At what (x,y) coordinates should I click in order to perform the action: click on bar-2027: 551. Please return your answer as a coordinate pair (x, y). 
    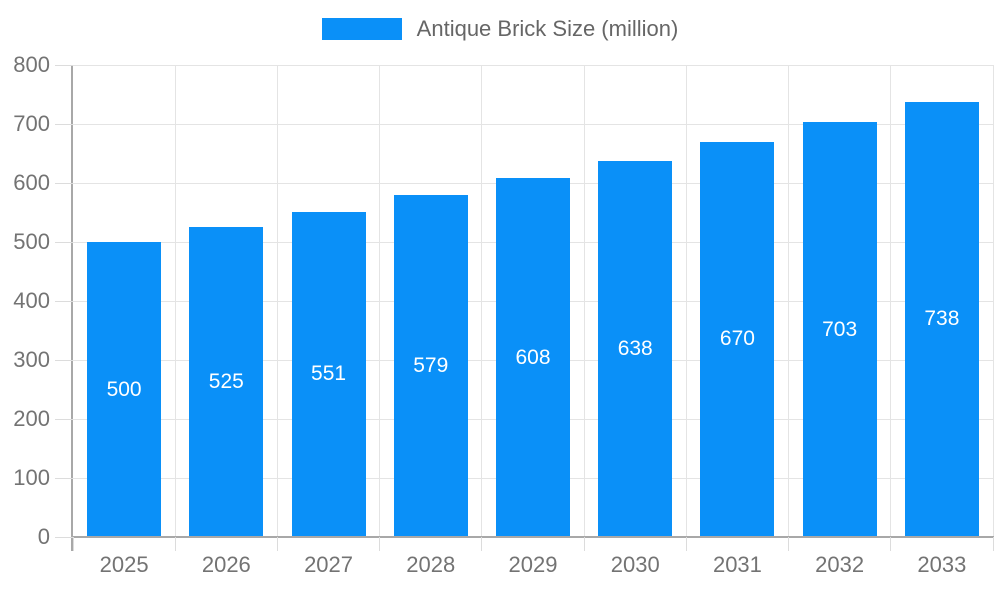
    Looking at the image, I should click on (328, 374).